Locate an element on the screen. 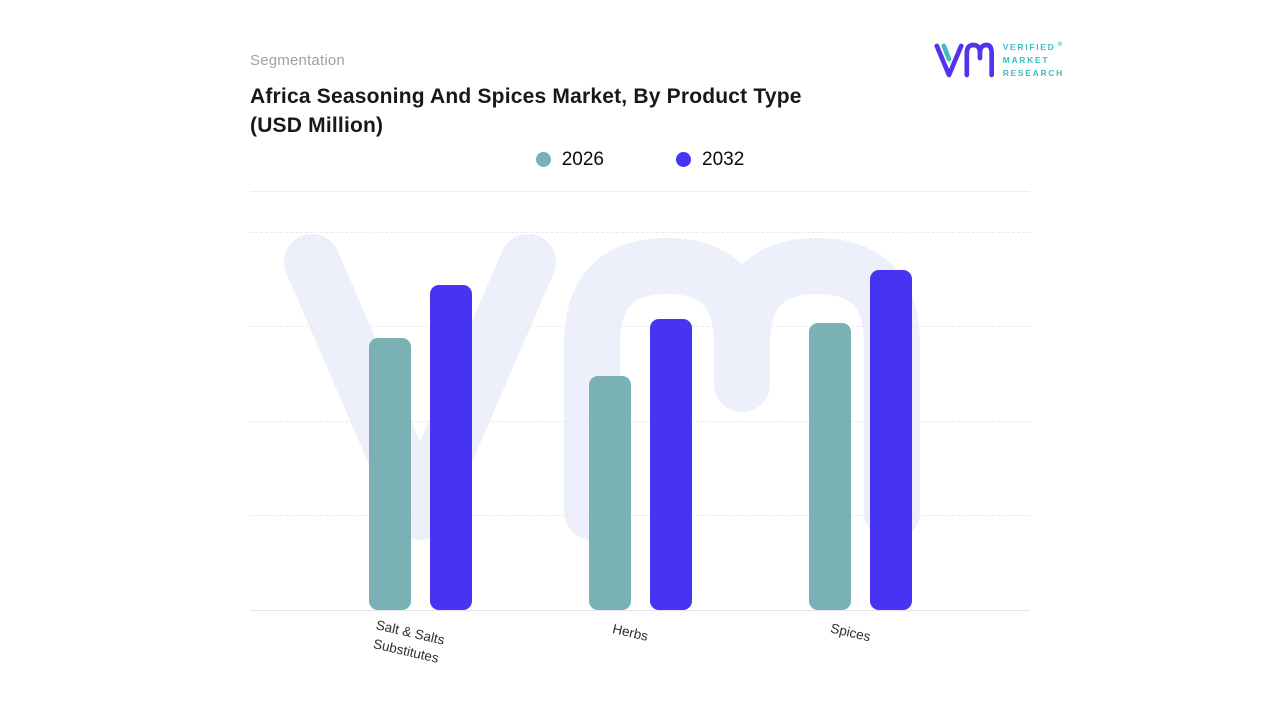 The width and height of the screenshot is (1280, 720). legend-item-2032: 2032 is located at coordinates (710, 160).